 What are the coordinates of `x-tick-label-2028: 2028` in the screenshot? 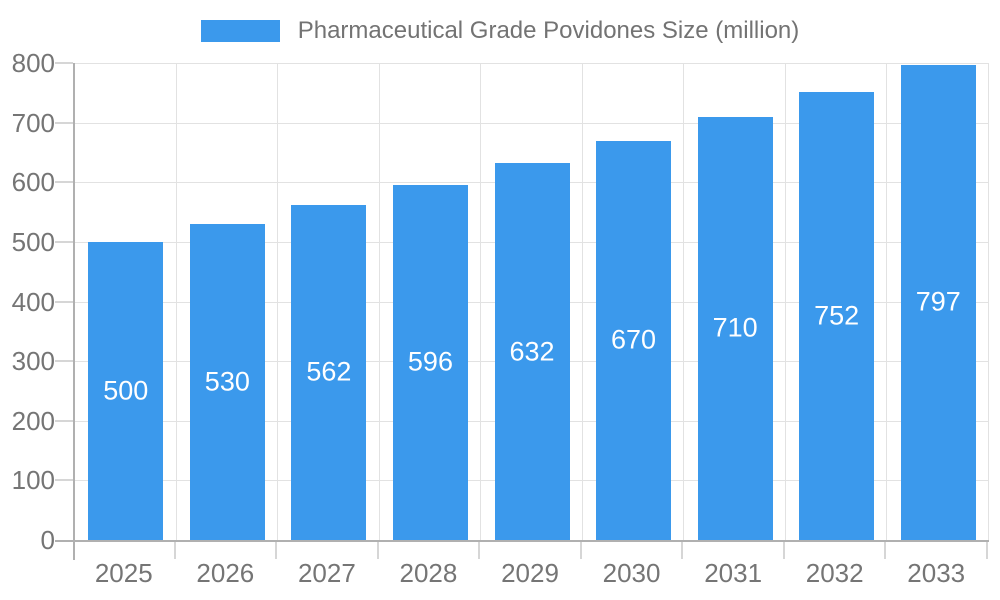 It's located at (428, 573).